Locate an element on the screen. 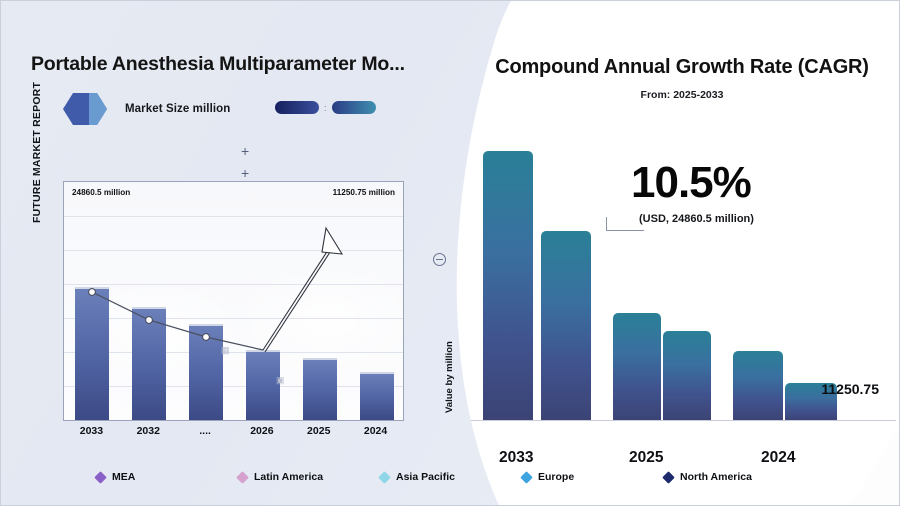 Image resolution: width=900 pixels, height=506 pixels. legend-item-latin-america: Latin America is located at coordinates (308, 477).